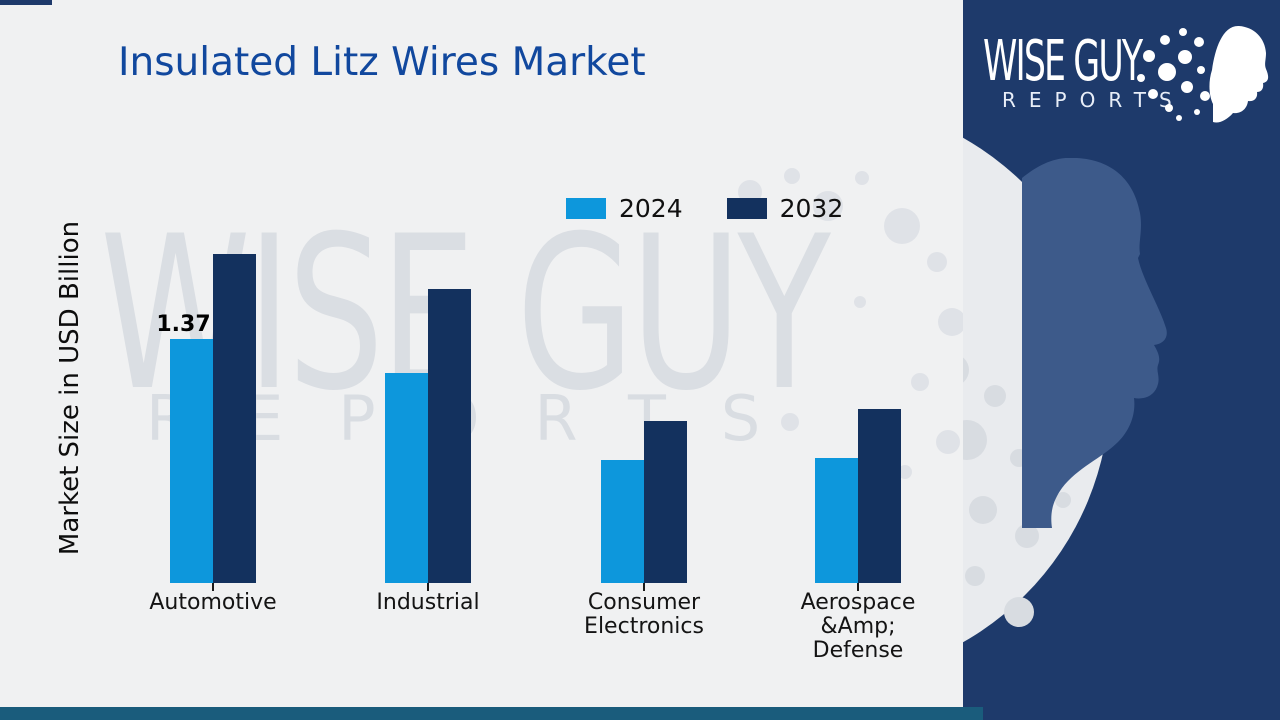 This screenshot has width=1280, height=720. Describe the element at coordinates (191, 461) in the screenshot. I see `bar-2024-automotive` at that location.